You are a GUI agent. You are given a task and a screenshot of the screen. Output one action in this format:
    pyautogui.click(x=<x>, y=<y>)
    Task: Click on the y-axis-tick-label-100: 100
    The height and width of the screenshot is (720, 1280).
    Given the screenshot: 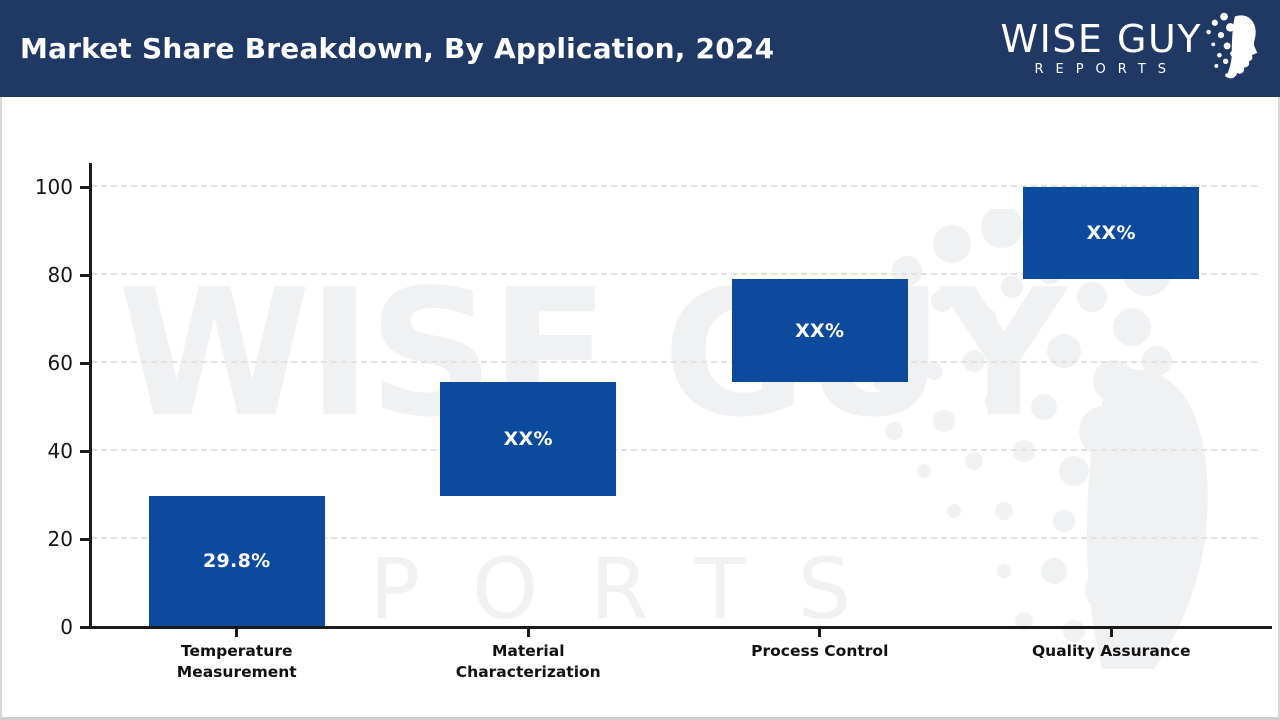 What is the action you would take?
    pyautogui.click(x=53, y=187)
    